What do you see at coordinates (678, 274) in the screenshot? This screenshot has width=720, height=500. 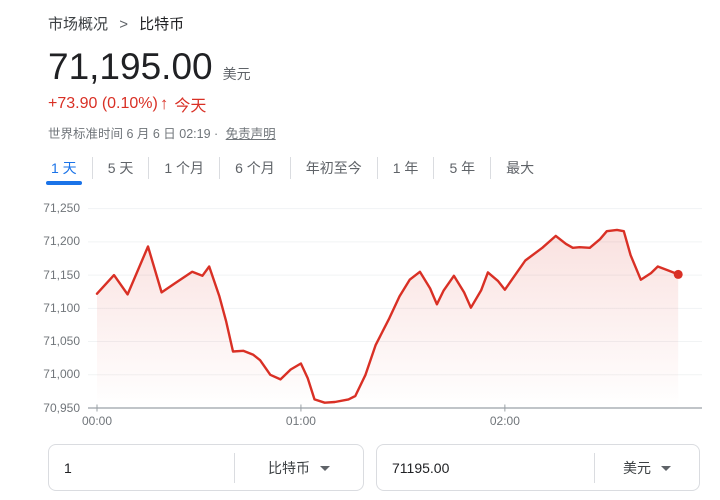 I see `last-price-dot` at bounding box center [678, 274].